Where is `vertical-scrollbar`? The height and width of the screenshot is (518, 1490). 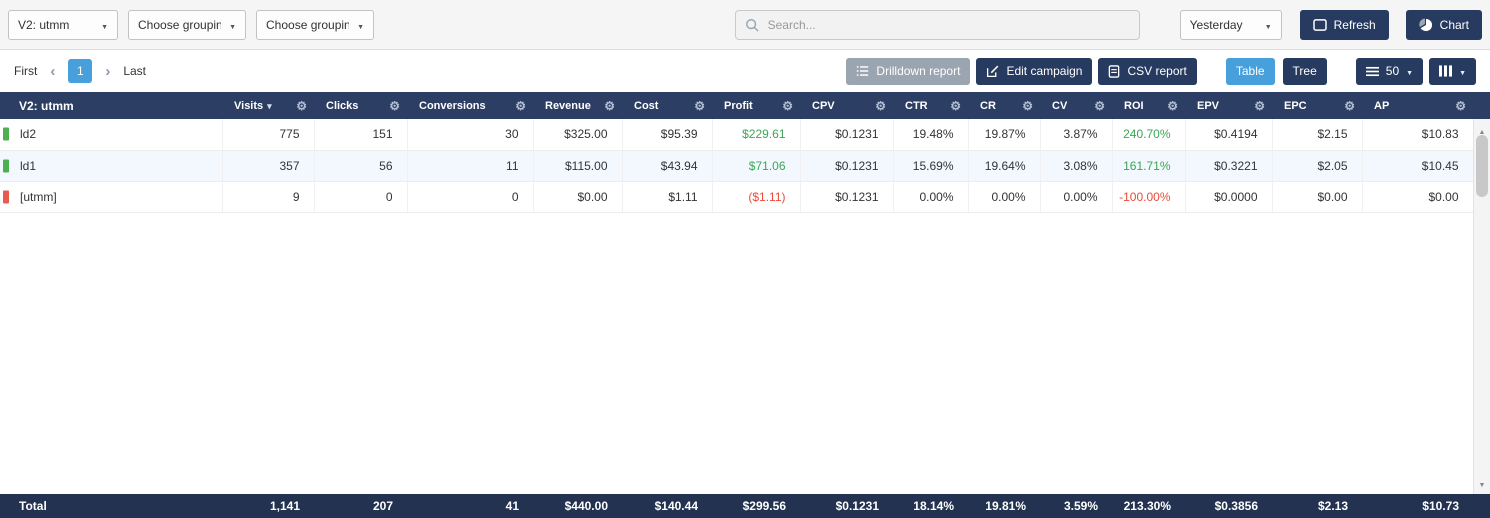
vertical-scrollbar is located at coordinates (1481, 293).